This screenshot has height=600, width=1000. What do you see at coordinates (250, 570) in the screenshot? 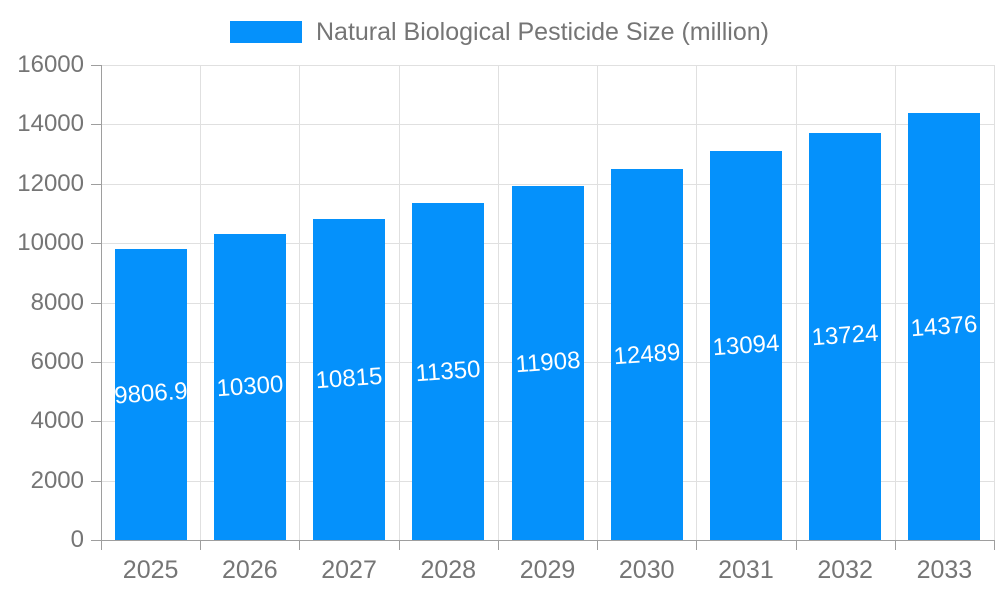
I see `x-axis-label: 2026` at bounding box center [250, 570].